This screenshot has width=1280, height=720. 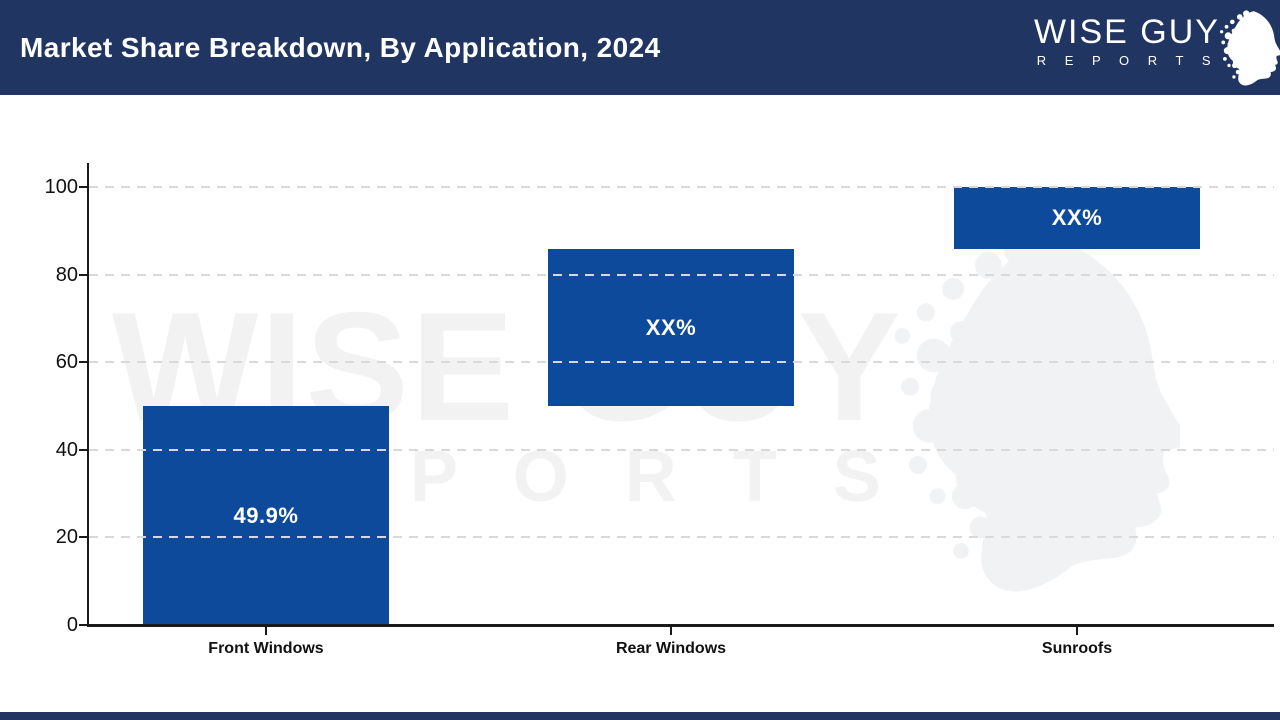 I want to click on y-tick-label-100: 100, so click(x=61, y=187).